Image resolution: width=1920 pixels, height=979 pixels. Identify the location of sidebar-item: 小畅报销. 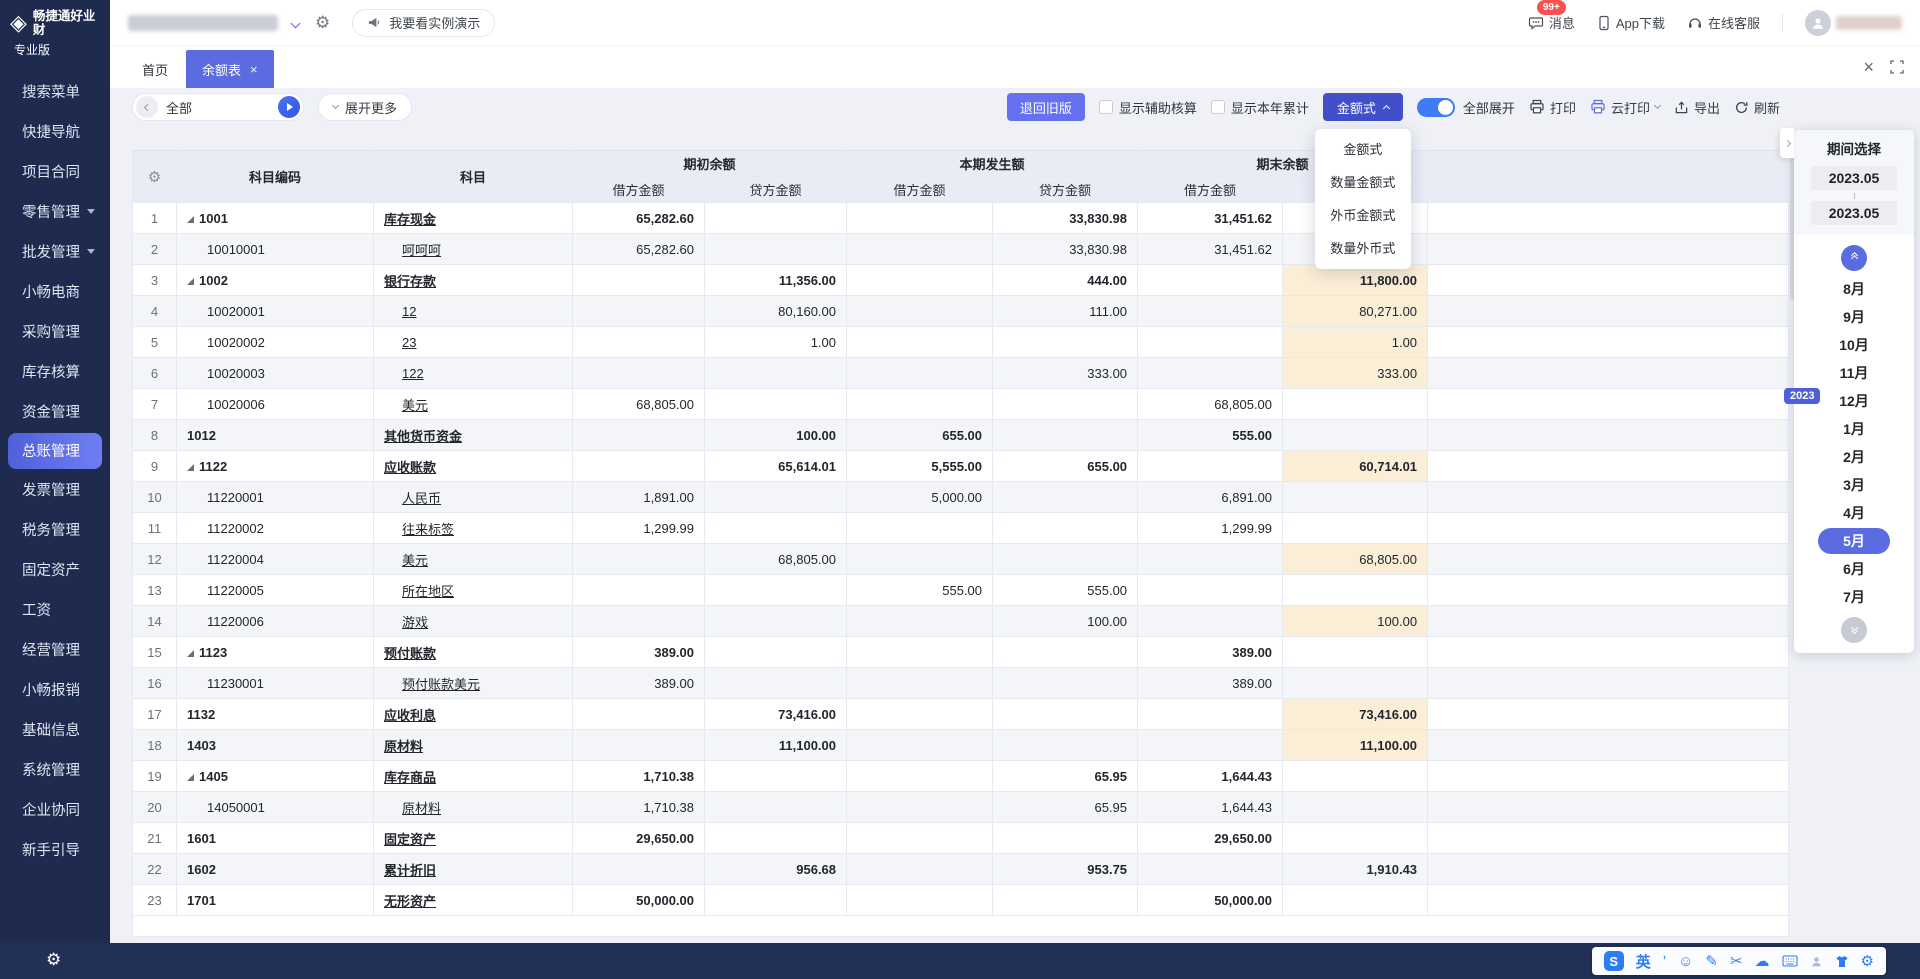
(55, 690).